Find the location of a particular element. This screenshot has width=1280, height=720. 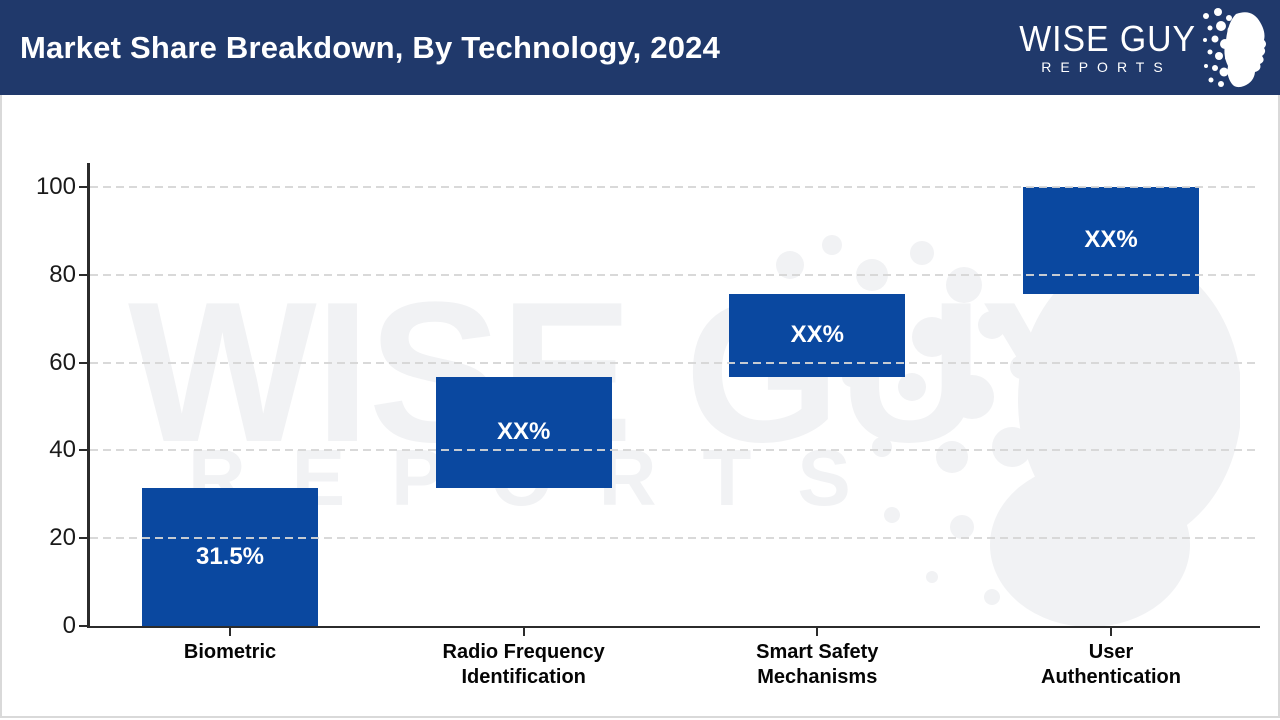

y-tick-label-40: 40 is located at coordinates (62, 450).